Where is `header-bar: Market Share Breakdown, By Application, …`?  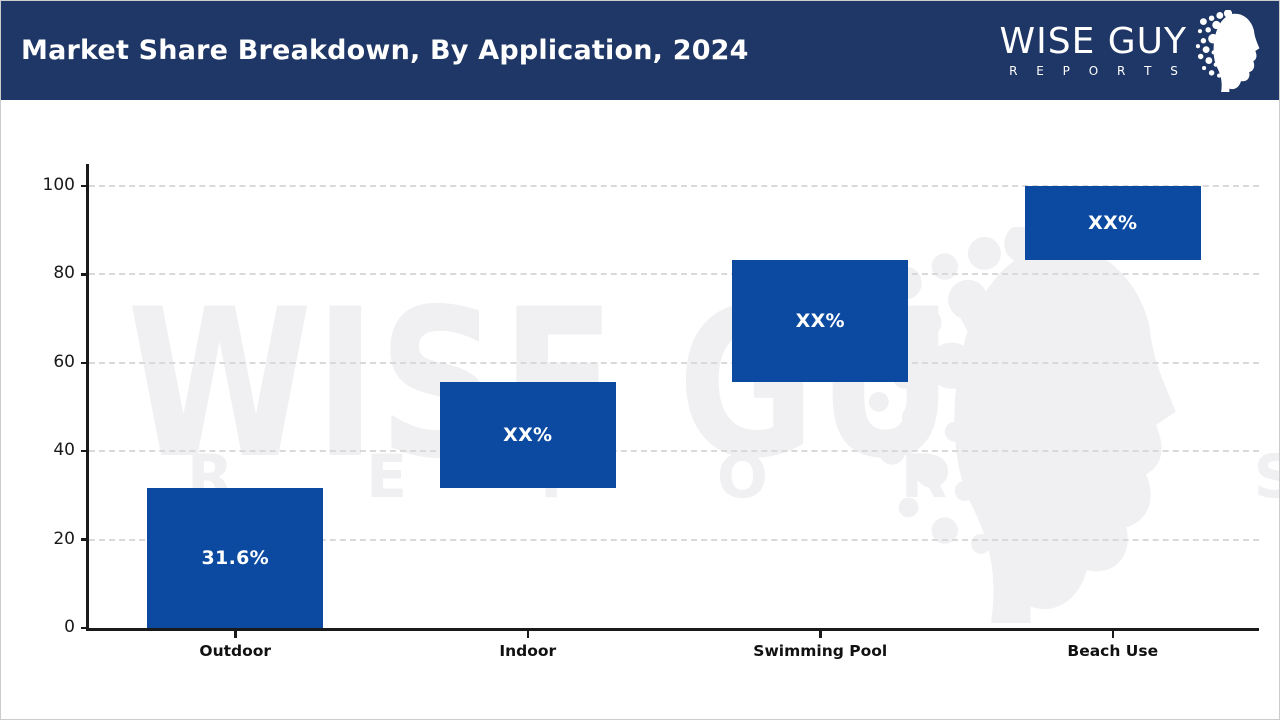
header-bar: Market Share Breakdown, By Application, … is located at coordinates (640, 50).